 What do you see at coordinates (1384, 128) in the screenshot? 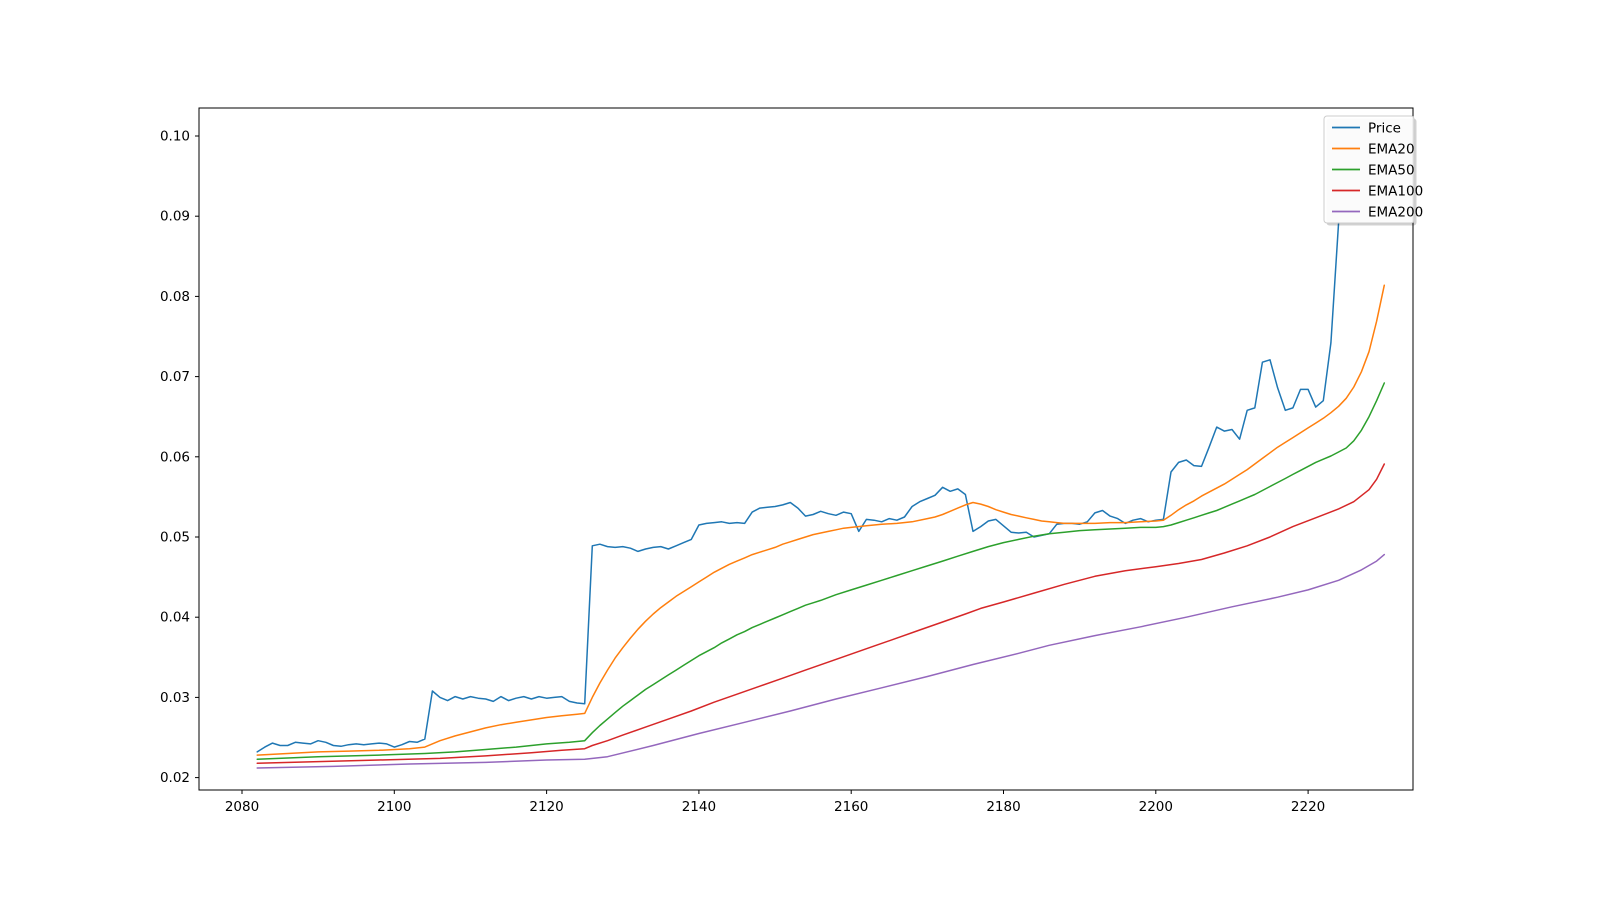
I see `legend-label-price: Price` at bounding box center [1384, 128].